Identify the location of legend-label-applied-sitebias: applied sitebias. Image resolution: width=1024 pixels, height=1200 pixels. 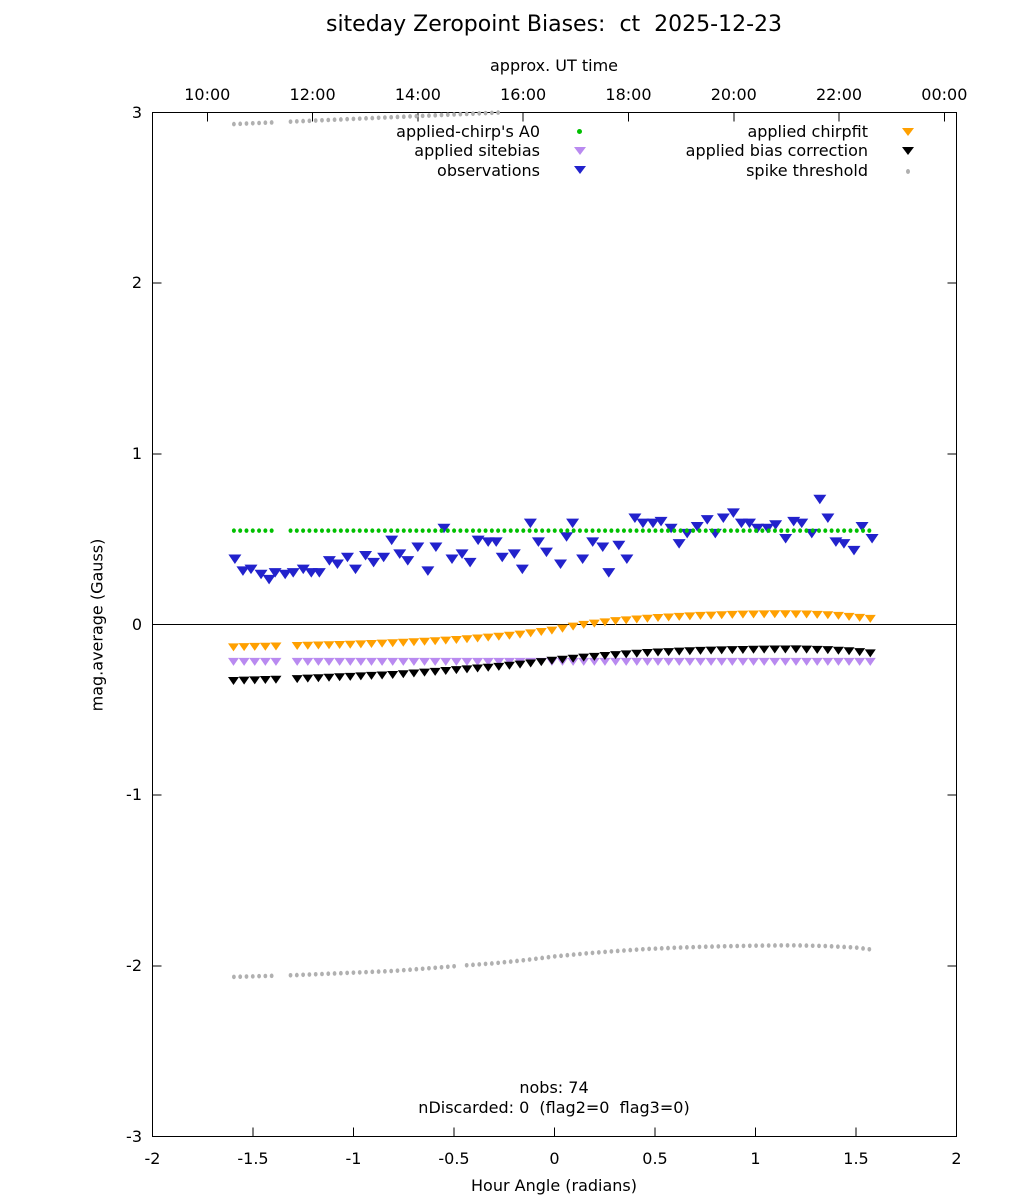
(477, 150).